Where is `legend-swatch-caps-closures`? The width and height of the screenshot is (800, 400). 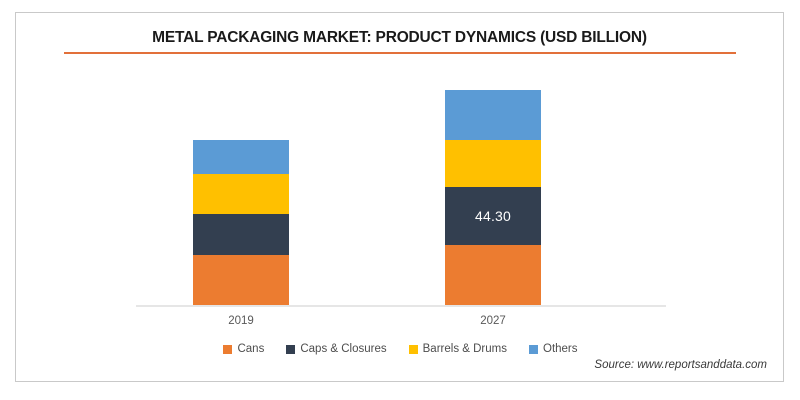
legend-swatch-caps-closures is located at coordinates (291, 349).